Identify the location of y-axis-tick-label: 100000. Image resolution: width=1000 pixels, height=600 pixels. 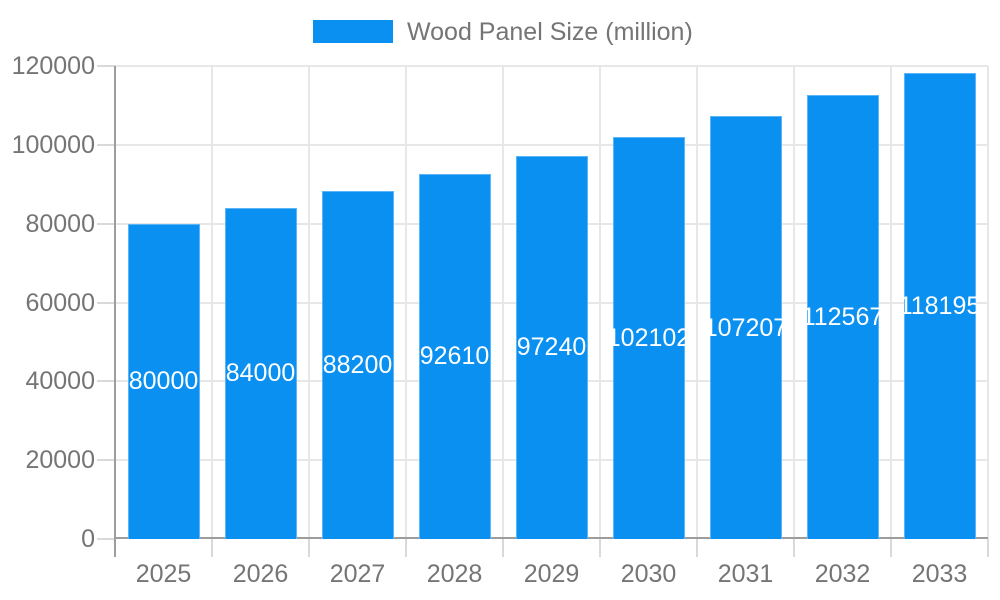
(53, 144).